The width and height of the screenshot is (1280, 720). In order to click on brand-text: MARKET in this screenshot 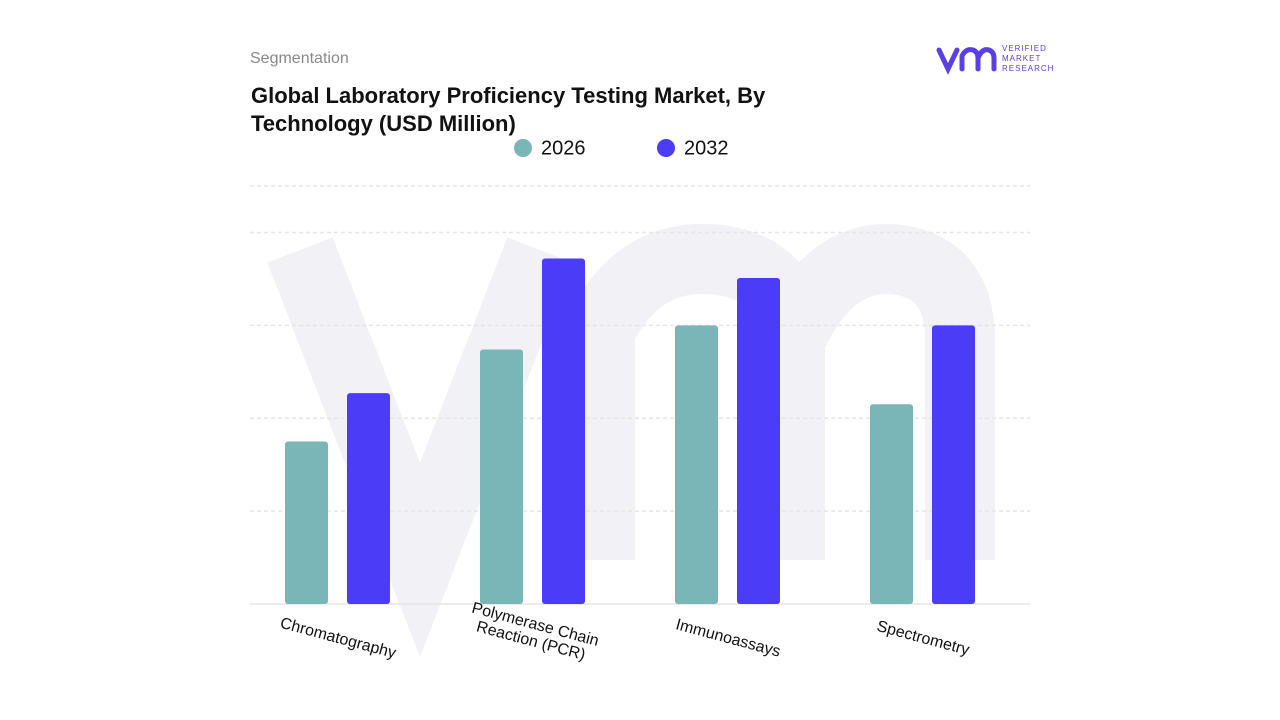, I will do `click(1021, 58)`.